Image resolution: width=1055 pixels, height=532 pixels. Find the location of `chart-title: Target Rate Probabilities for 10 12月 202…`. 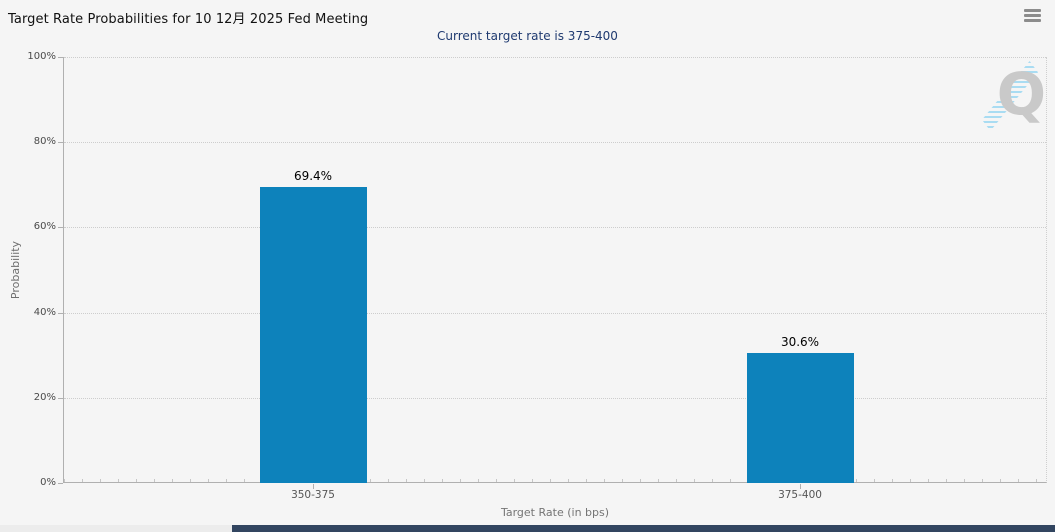

chart-title: Target Rate Probabilities for 10 12月 202… is located at coordinates (188, 19).